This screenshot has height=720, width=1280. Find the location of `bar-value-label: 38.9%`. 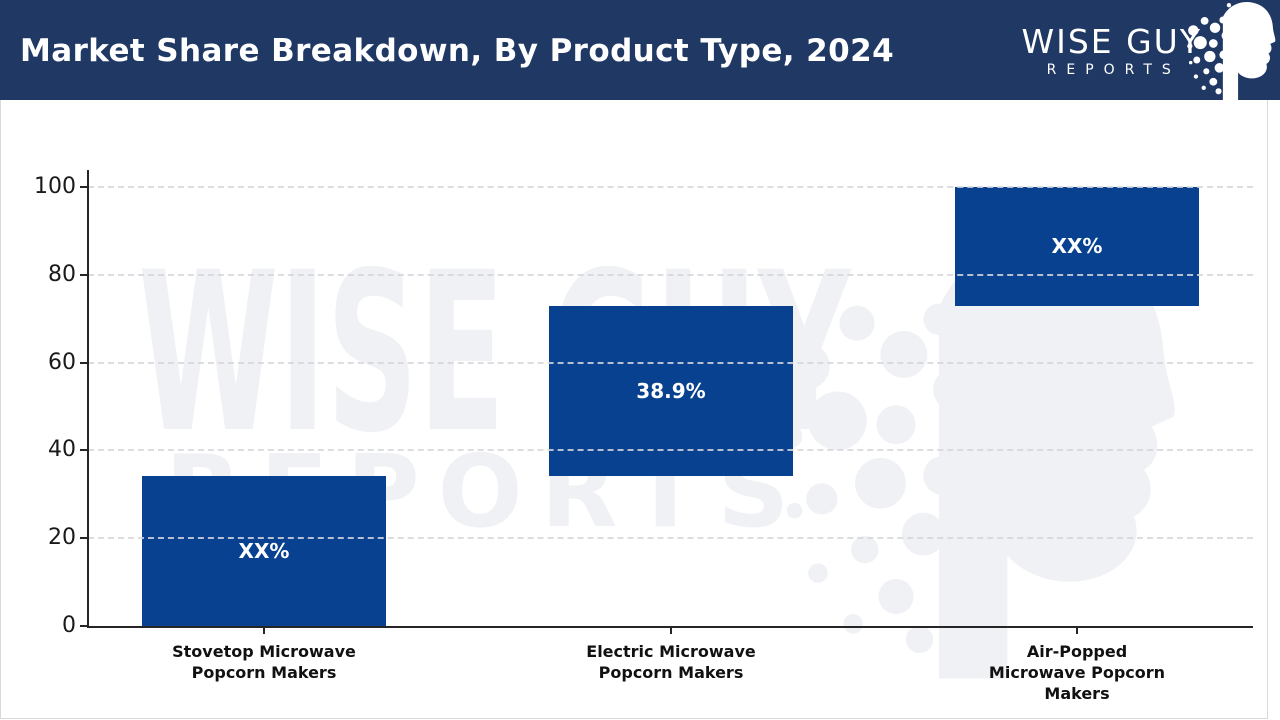

bar-value-label: 38.9% is located at coordinates (671, 390).